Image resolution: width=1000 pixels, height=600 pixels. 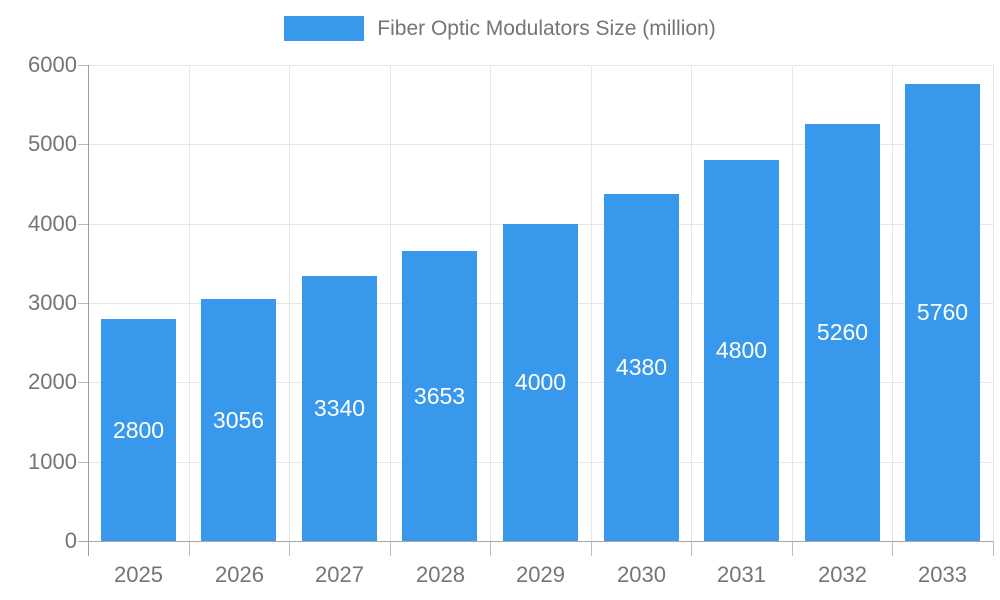 I want to click on legend-label: Fiber Optic Modulators Size (million), so click(x=546, y=28).